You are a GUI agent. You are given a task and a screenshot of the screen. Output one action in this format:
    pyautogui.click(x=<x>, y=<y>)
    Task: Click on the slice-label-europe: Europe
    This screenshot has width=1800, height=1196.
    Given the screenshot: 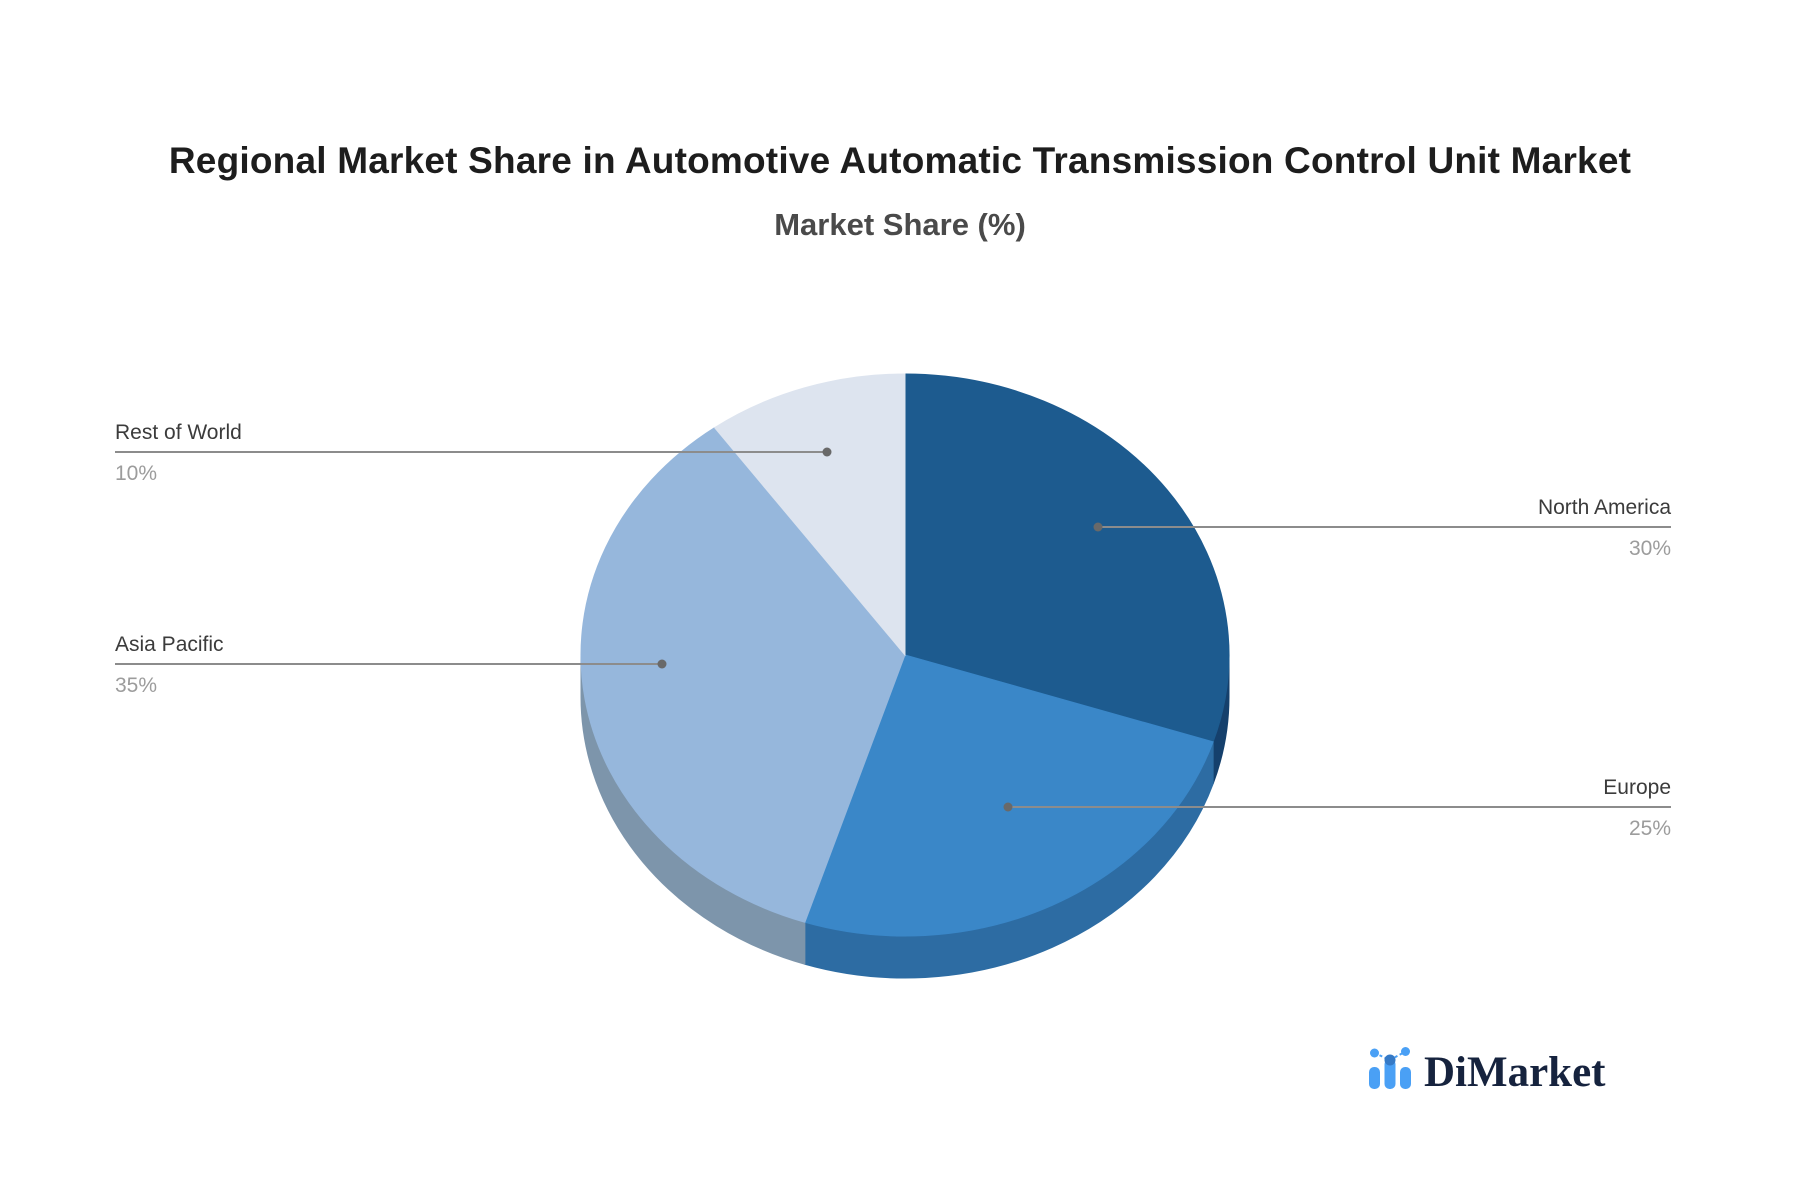 What is the action you would take?
    pyautogui.click(x=1637, y=787)
    